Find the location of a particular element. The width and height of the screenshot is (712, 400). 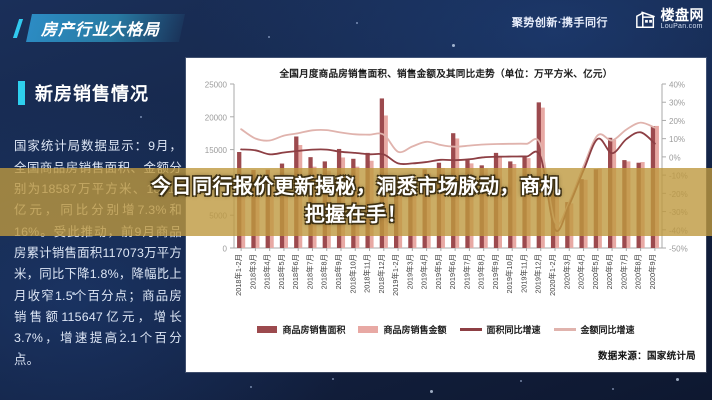

svg-text: 2020年1-2月 is located at coordinates (552, 275).